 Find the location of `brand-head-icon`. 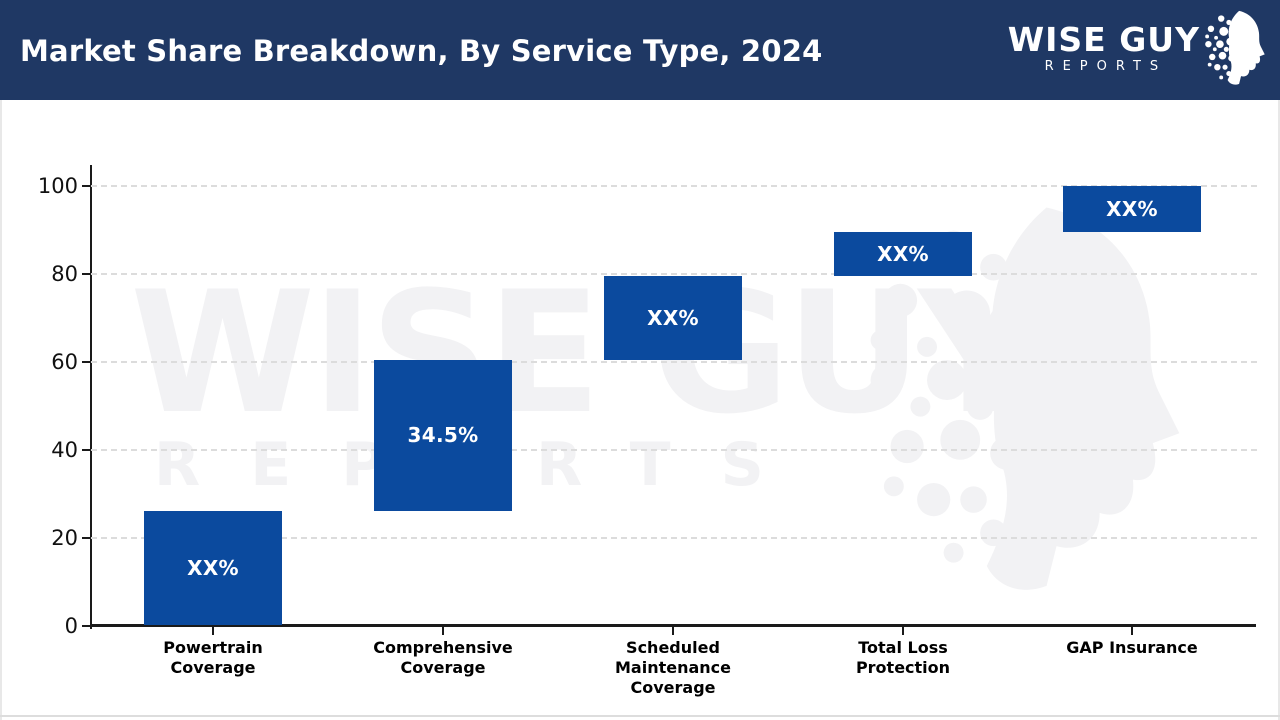

brand-head-icon is located at coordinates (1235, 47).